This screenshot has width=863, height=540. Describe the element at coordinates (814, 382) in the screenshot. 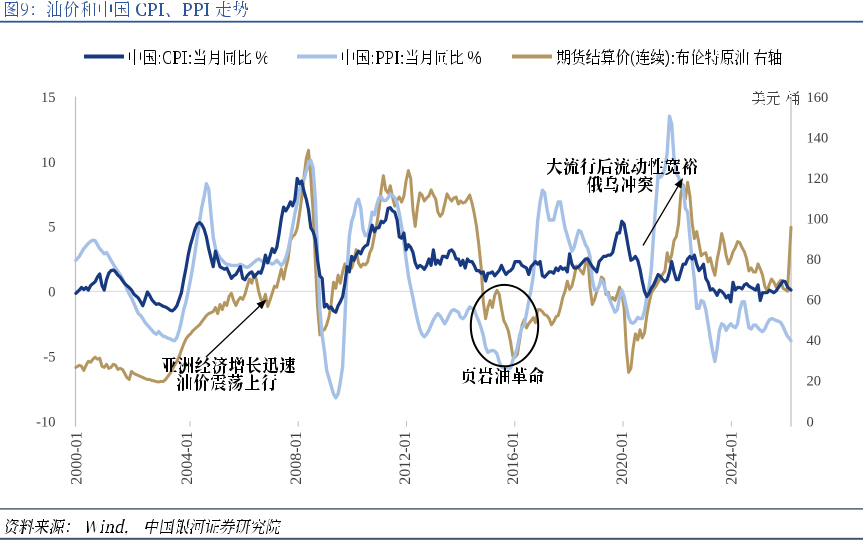

I see `svg-text: 20` at that location.